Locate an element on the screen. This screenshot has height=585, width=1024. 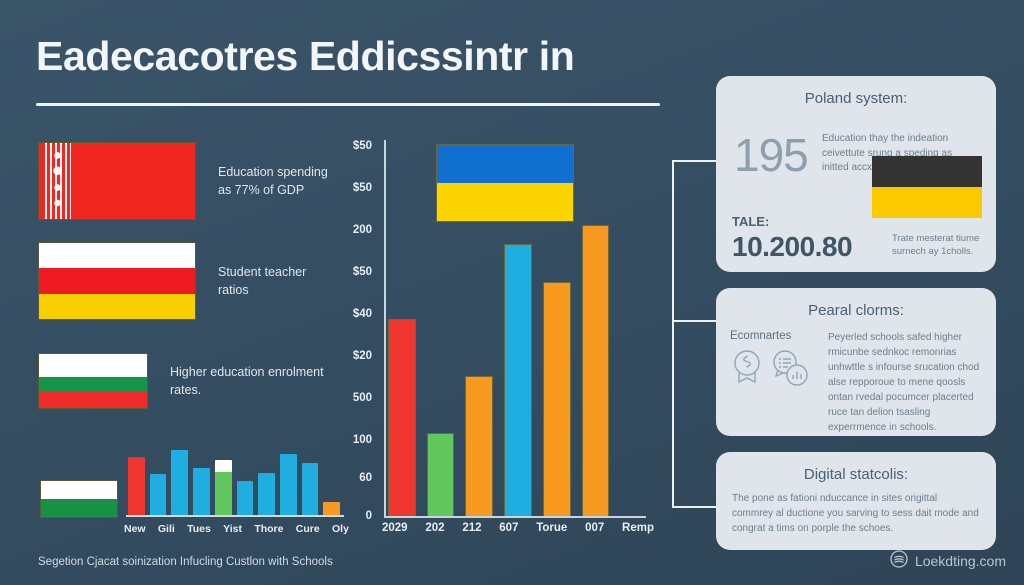
y-tick: 500 is located at coordinates (362, 398).